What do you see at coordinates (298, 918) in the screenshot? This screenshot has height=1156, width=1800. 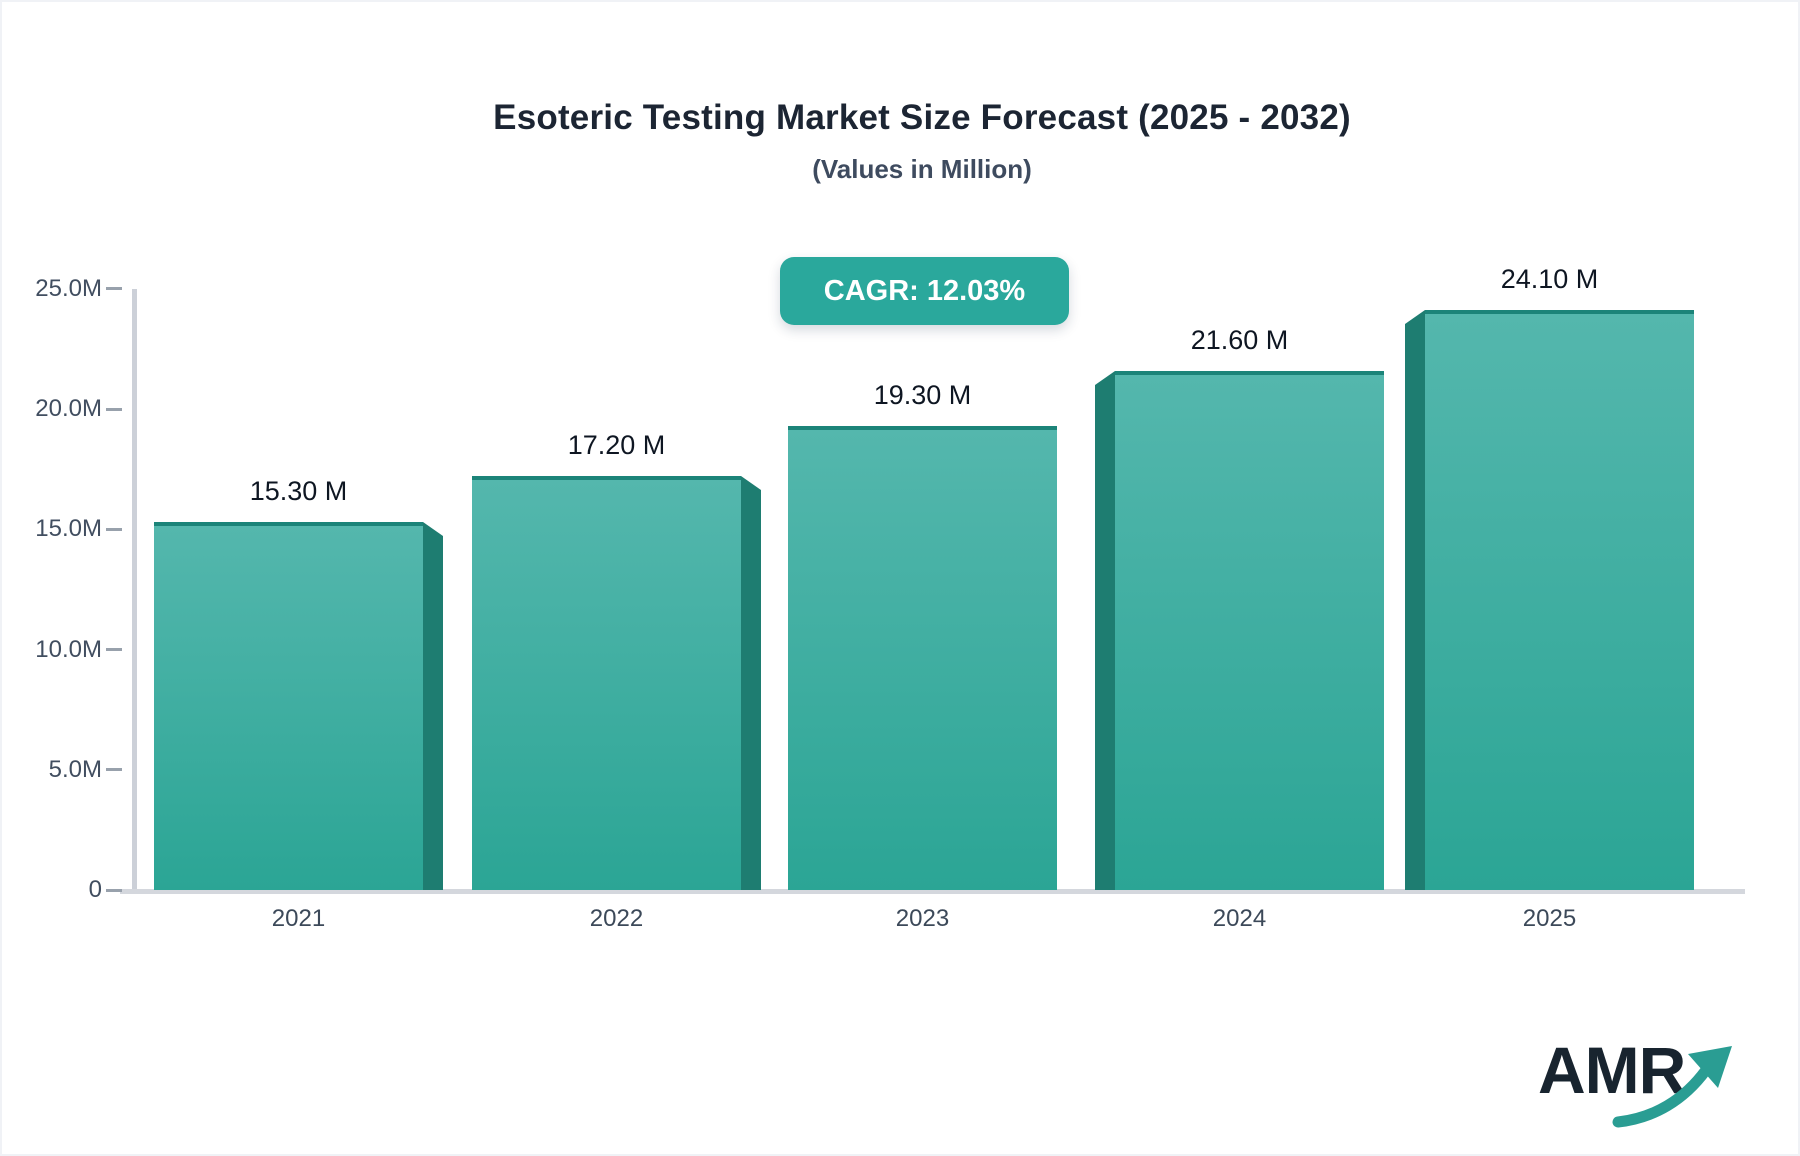 I see `x-axis-label-2021: 2021` at bounding box center [298, 918].